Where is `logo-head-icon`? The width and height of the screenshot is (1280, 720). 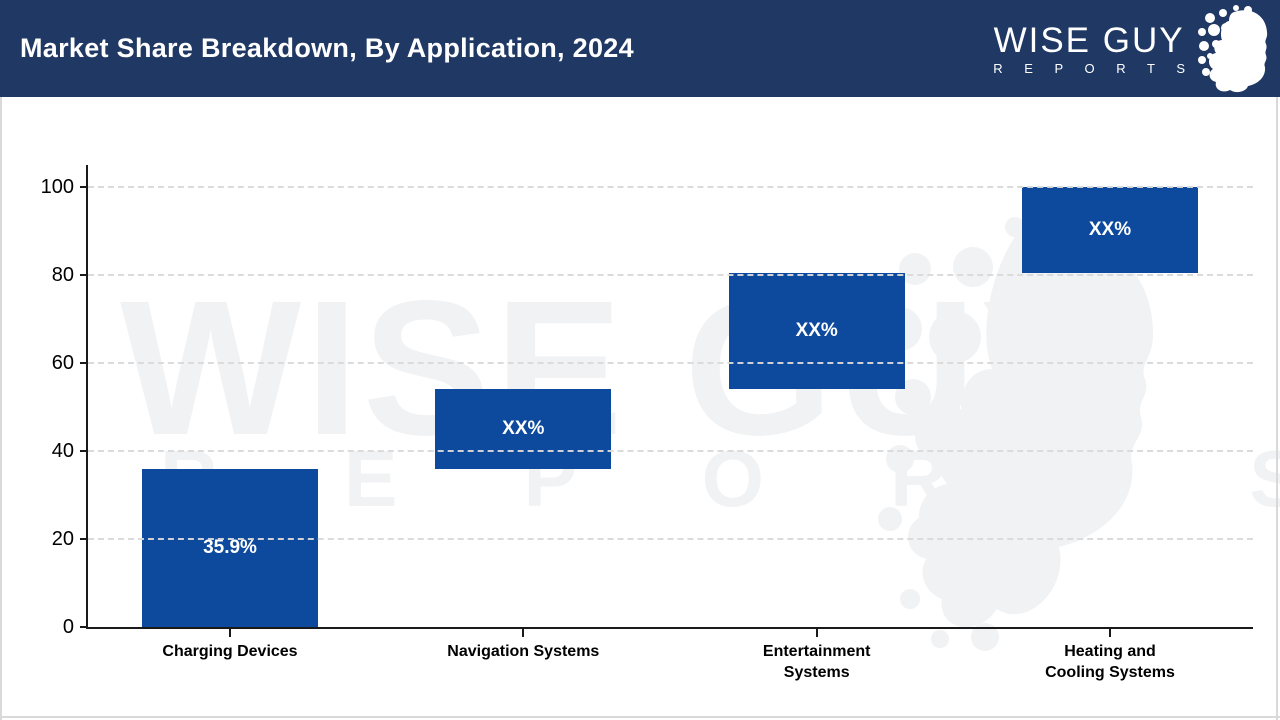
logo-head-icon is located at coordinates (1233, 48).